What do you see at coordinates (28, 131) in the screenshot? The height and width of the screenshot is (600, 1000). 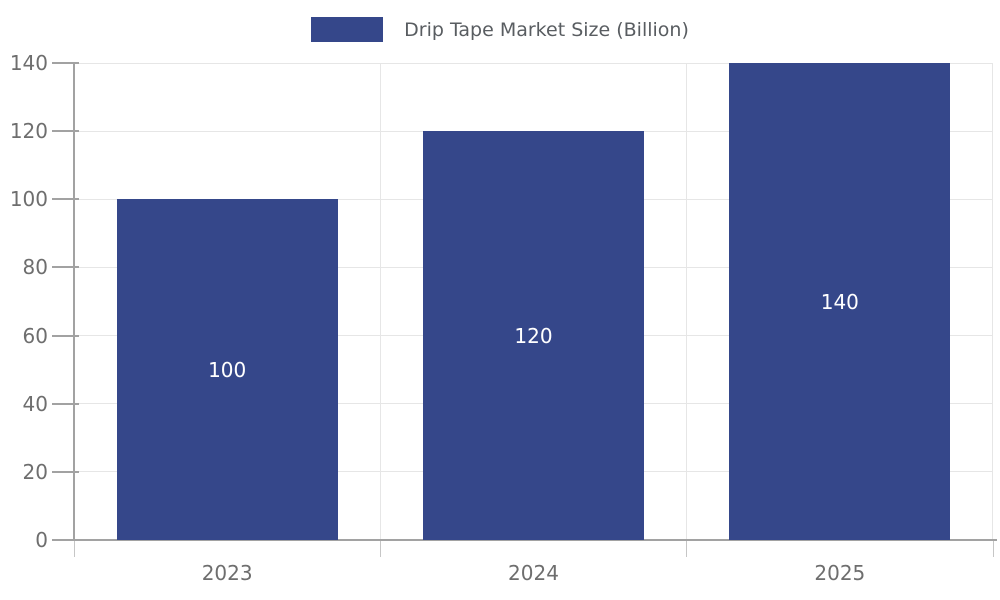 I see `y-tick-label-120: 120` at bounding box center [28, 131].